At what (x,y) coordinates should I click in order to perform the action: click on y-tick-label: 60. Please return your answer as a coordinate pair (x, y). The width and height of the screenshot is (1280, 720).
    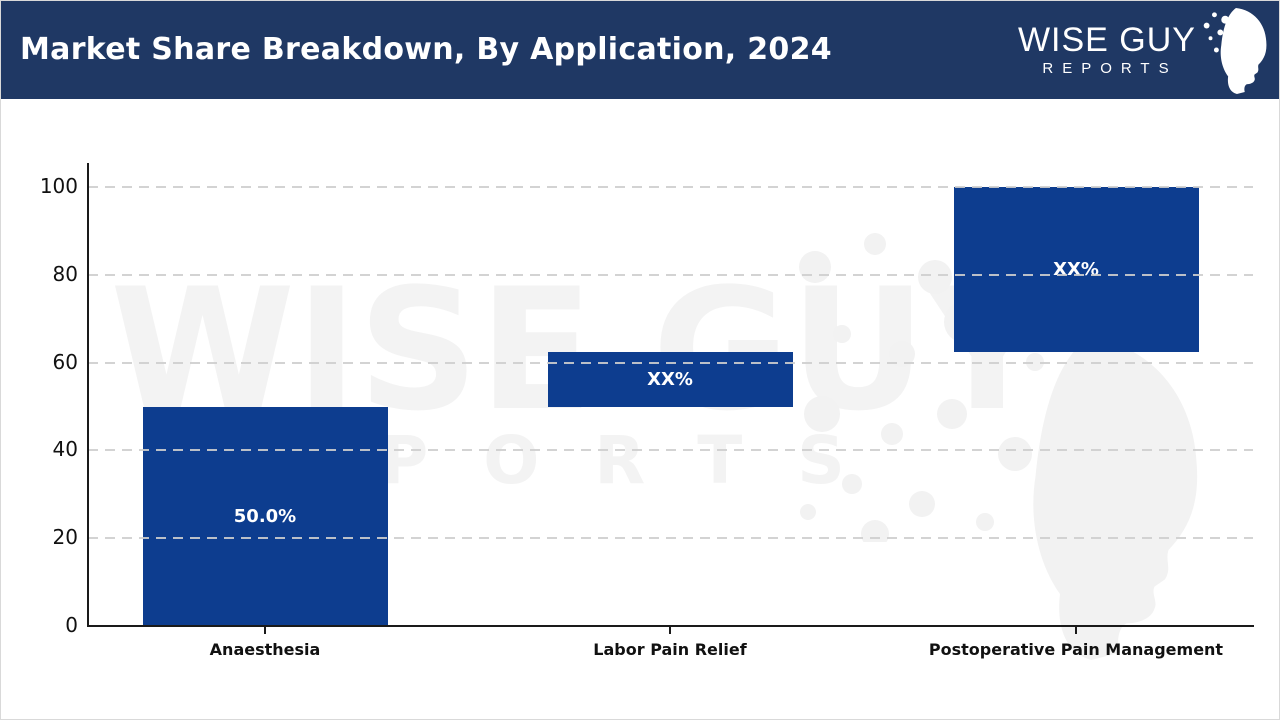
    Looking at the image, I should click on (65, 361).